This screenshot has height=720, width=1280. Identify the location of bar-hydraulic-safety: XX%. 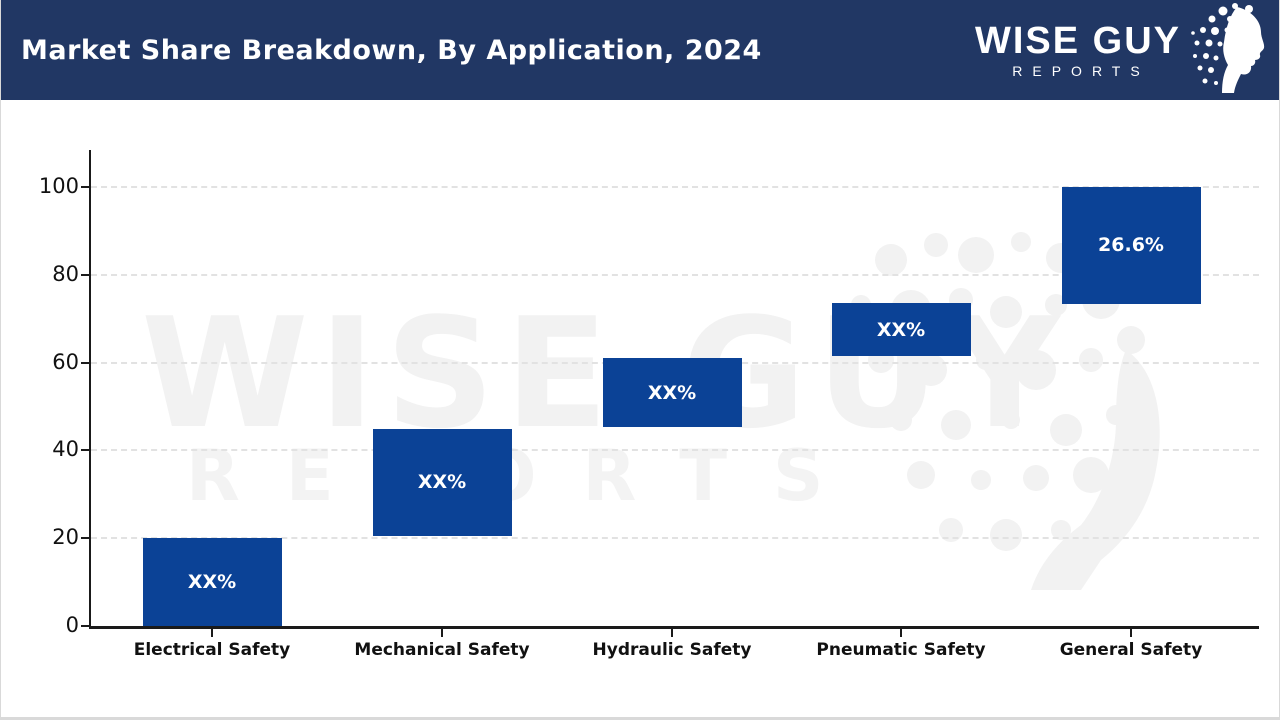
(672, 393).